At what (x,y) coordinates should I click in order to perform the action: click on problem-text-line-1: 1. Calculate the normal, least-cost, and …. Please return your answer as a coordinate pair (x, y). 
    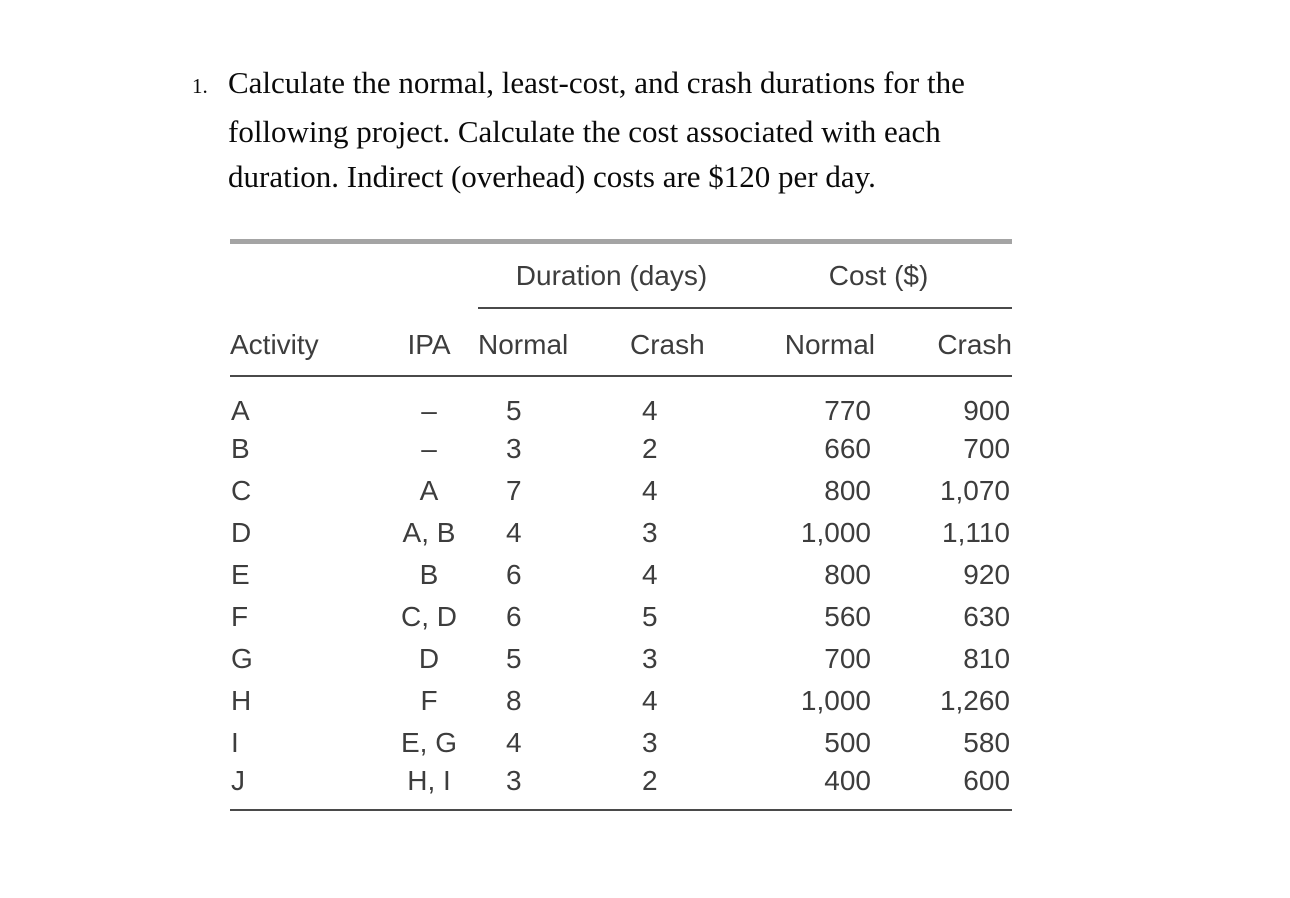
    Looking at the image, I should click on (578, 84).